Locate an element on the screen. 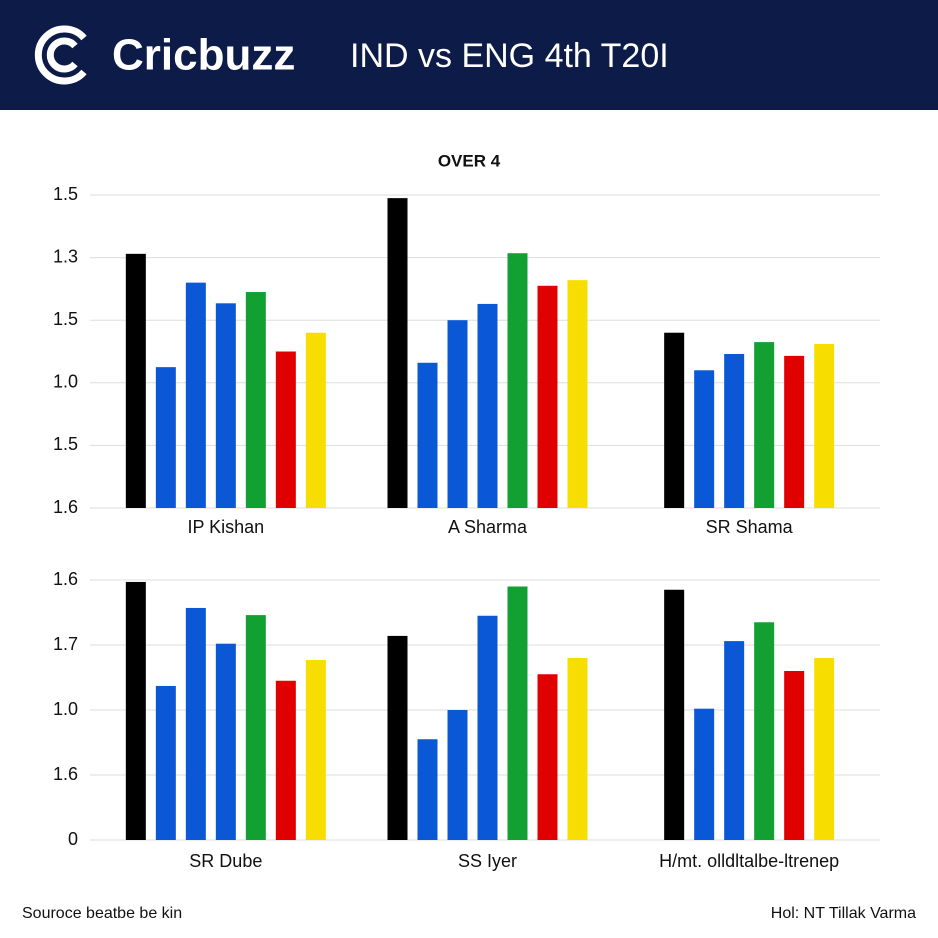 The width and height of the screenshot is (938, 938). logo-text: Cricbuzz is located at coordinates (203, 55).